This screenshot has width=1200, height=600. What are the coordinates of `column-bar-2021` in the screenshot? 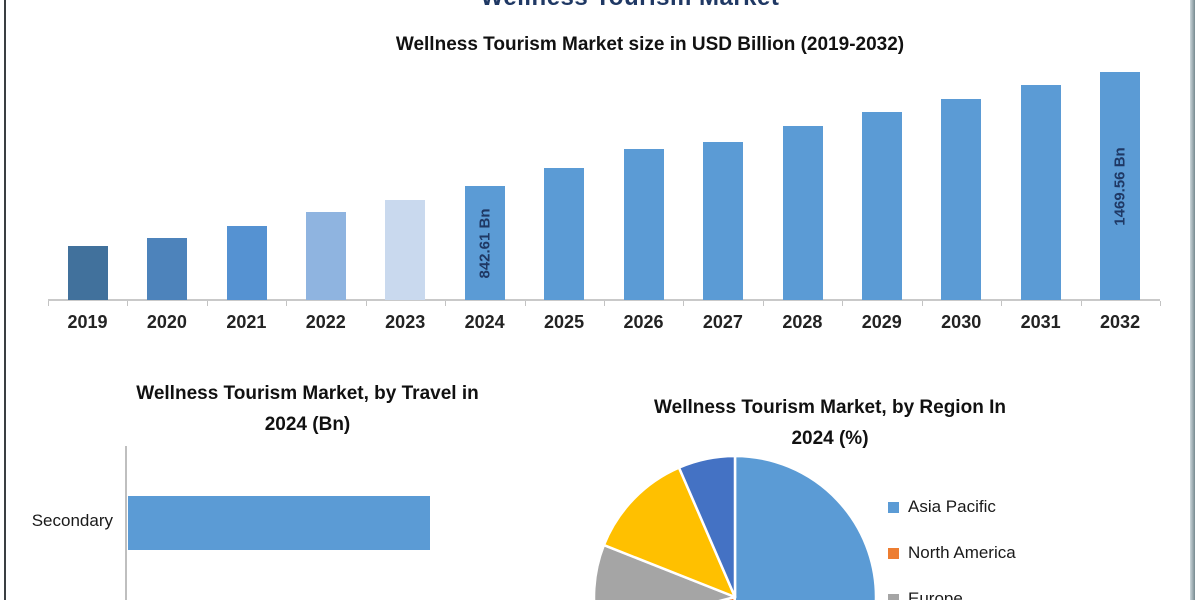 It's located at (246, 263).